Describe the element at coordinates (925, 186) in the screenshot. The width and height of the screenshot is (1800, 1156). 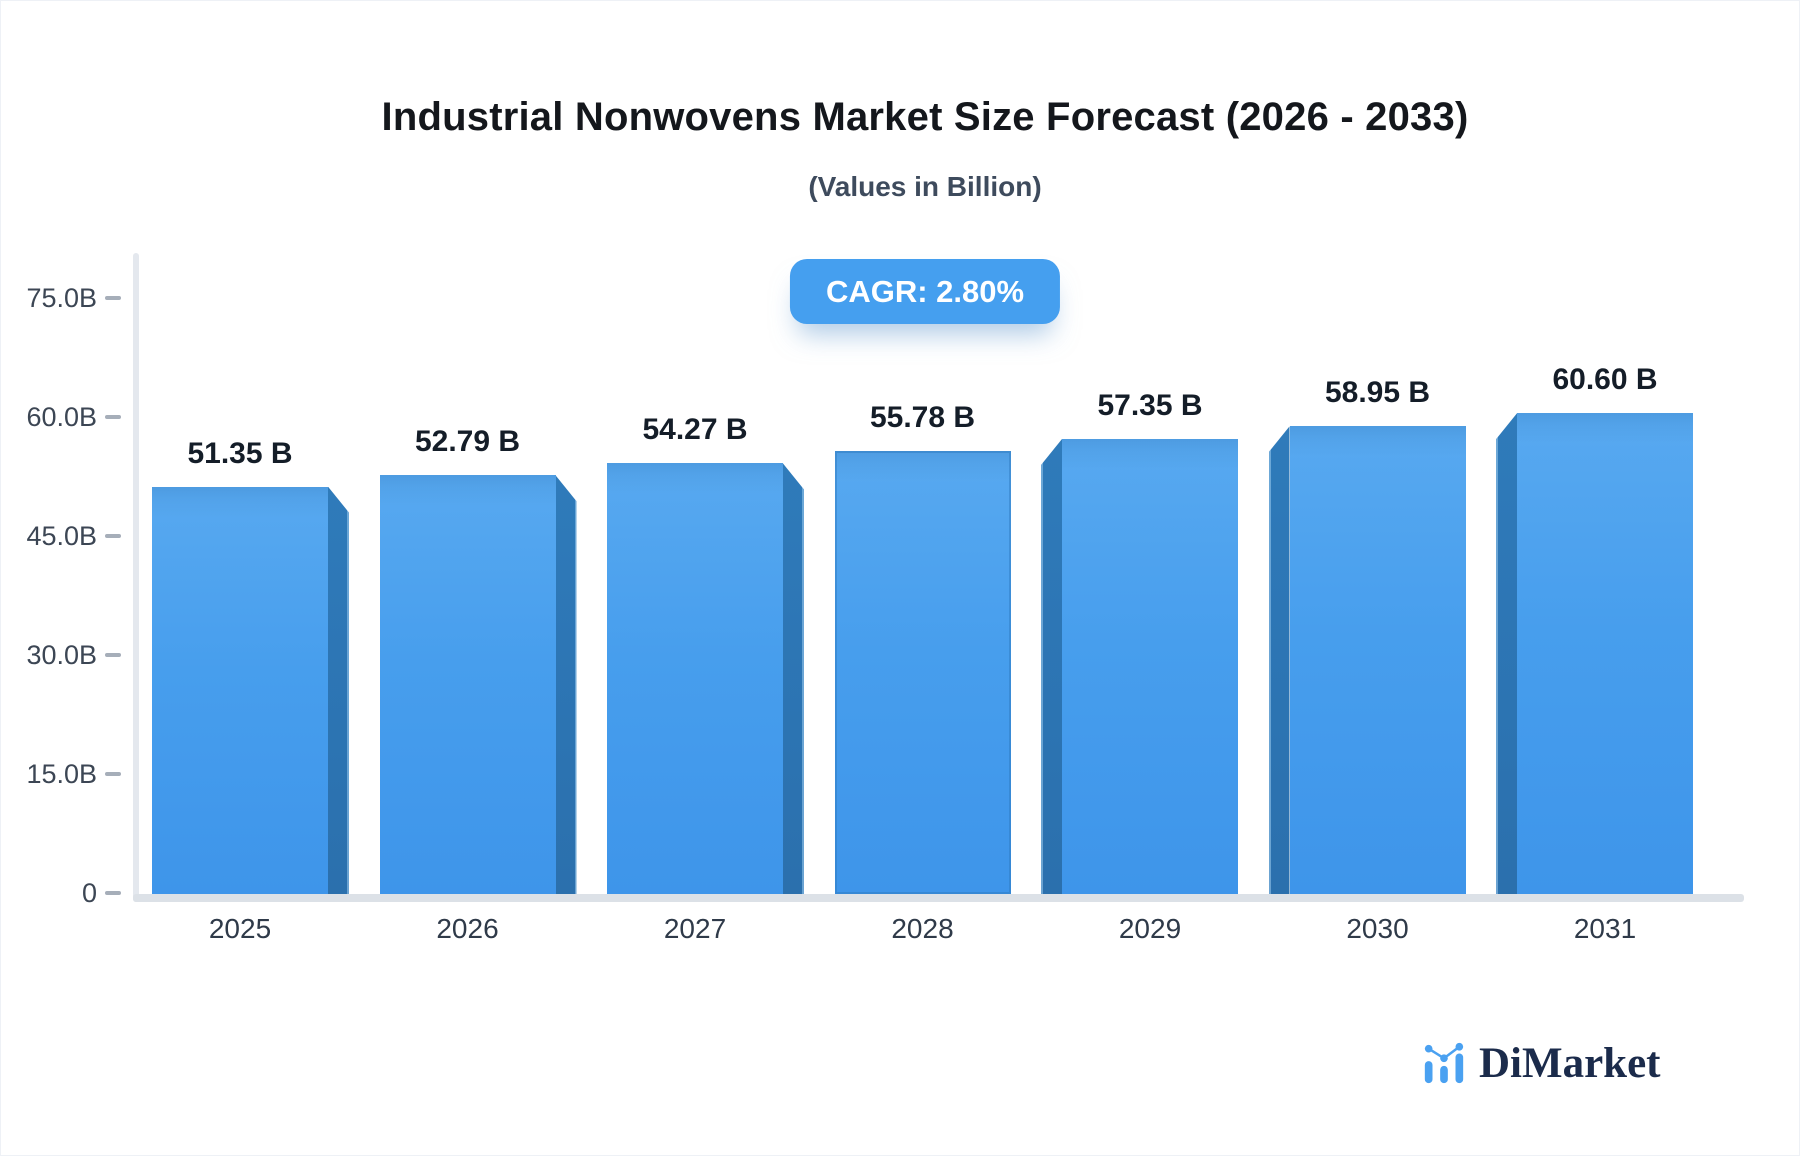
I see `chart-subtitle: (Values in Billion)` at that location.